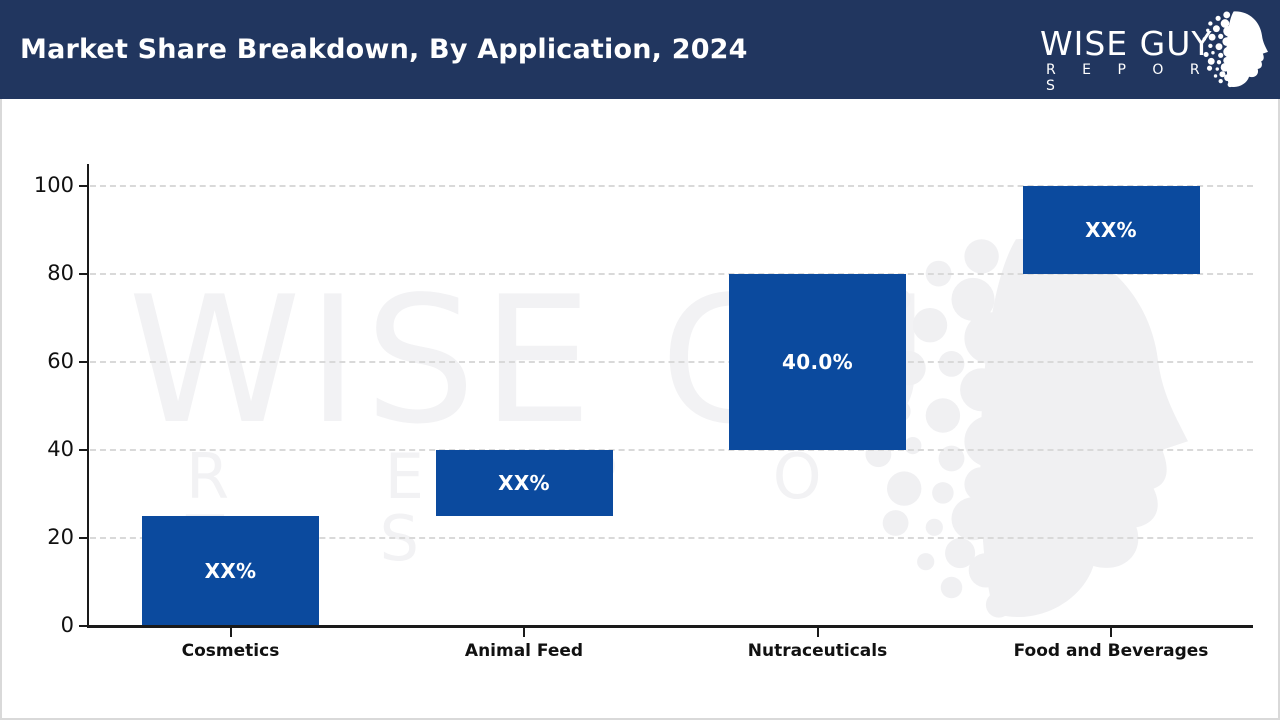  Describe the element at coordinates (230, 651) in the screenshot. I see `category-label: Cosmetics` at that location.